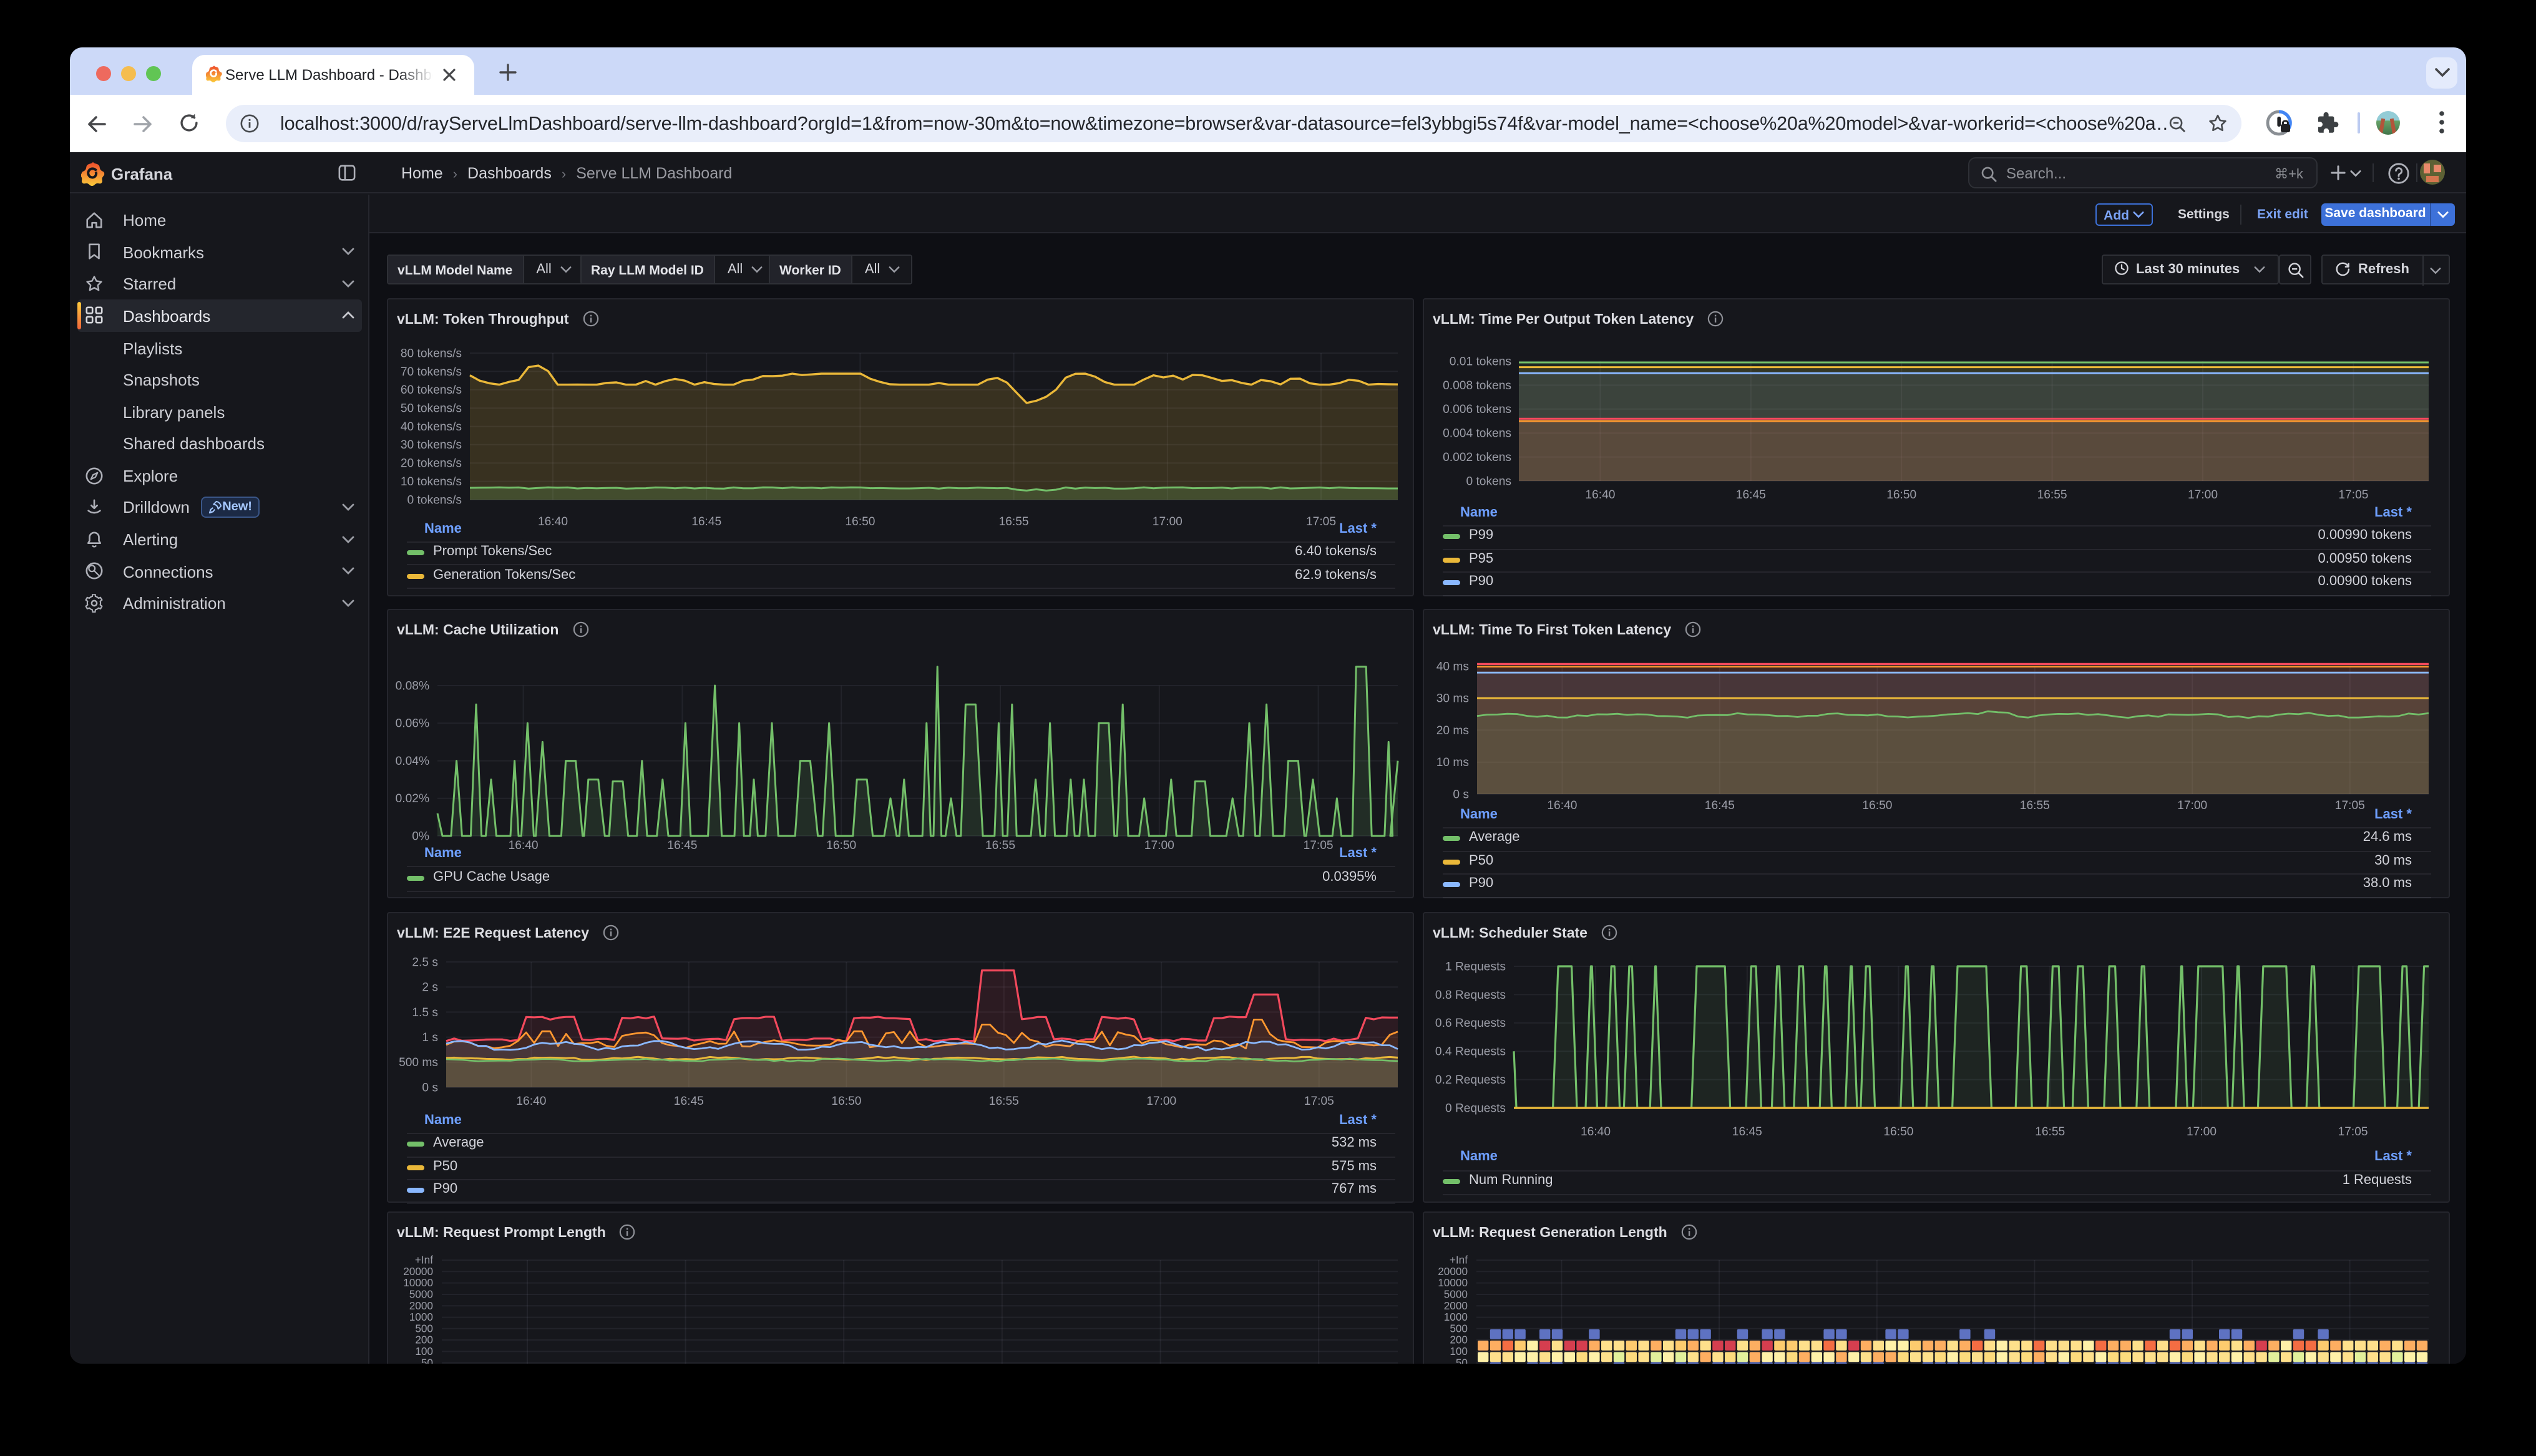  I want to click on svg-text: 1.5 s, so click(425, 1013).